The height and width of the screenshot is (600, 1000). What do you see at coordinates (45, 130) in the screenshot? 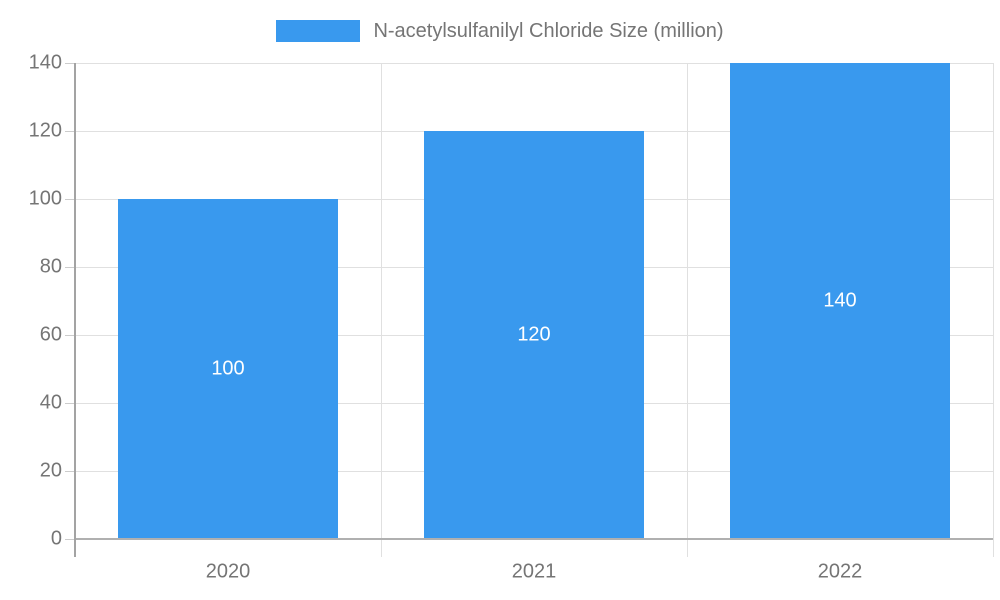
I see `y-axis-tick-label: 120` at bounding box center [45, 130].